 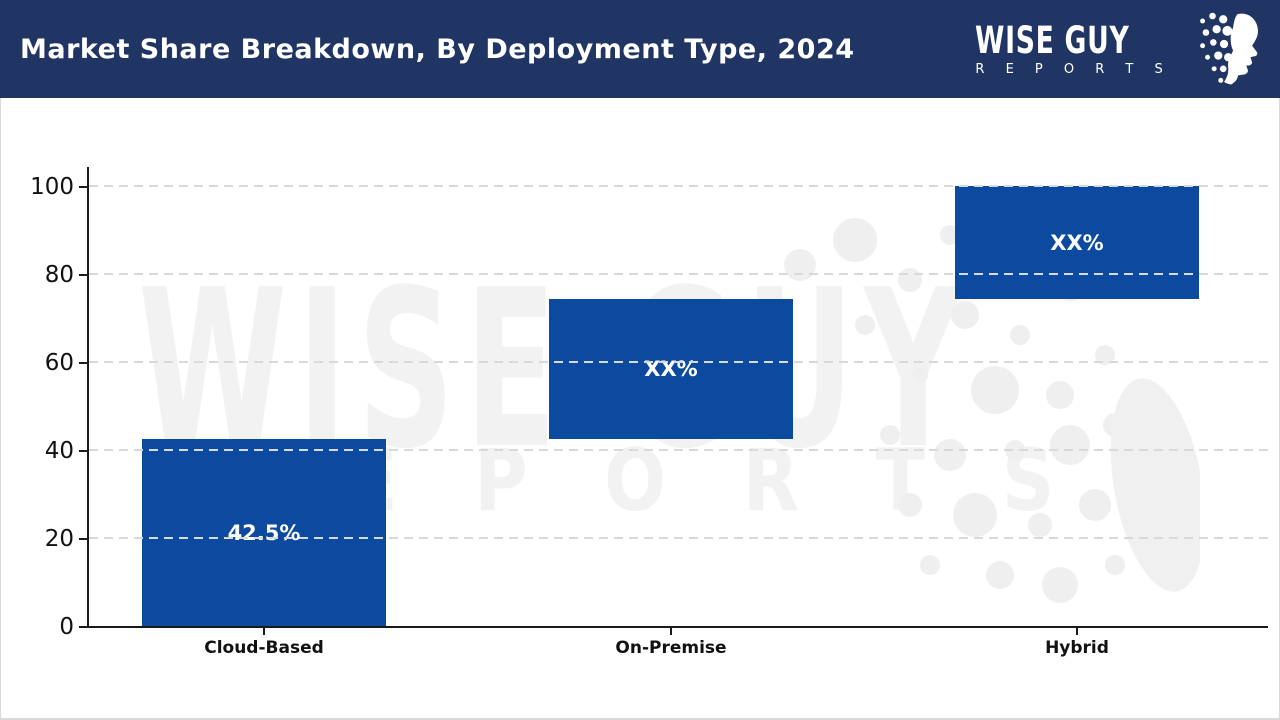 I want to click on x-category-label: Cloud-Based, so click(x=264, y=648).